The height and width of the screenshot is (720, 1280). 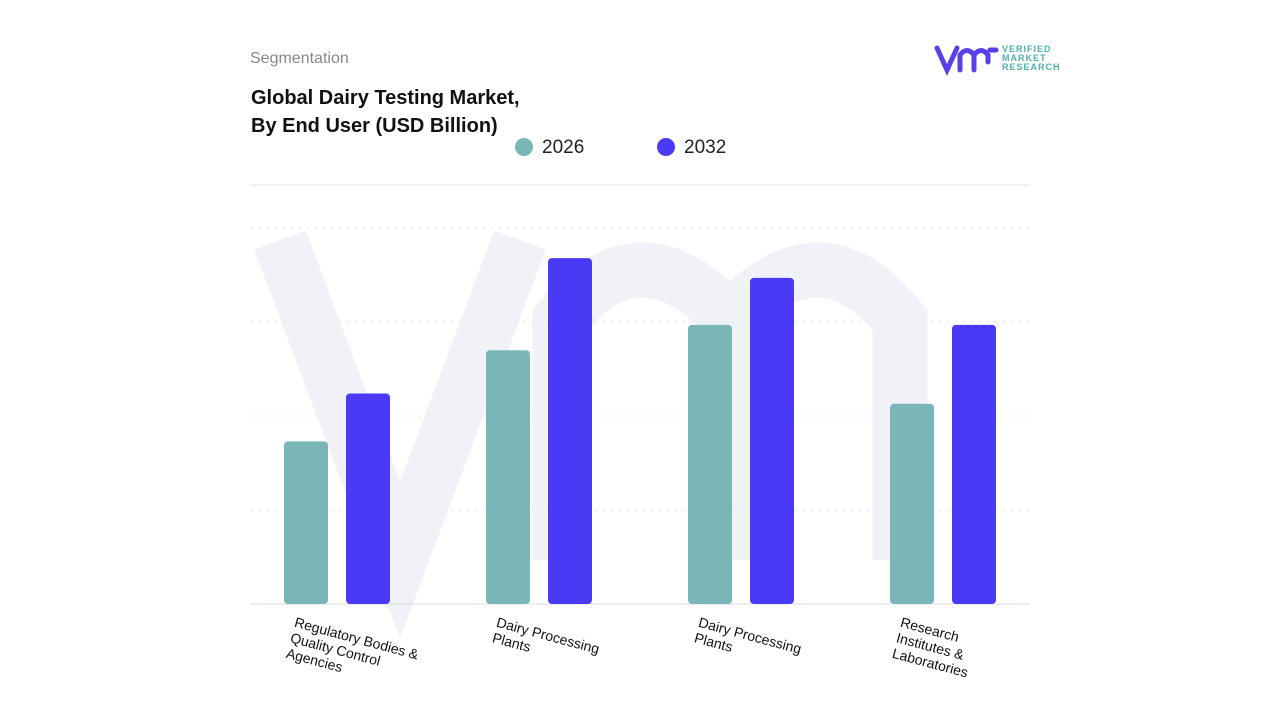 I want to click on logo-text: VERIFIED MARKET RESEARCH, so click(x=1031, y=58).